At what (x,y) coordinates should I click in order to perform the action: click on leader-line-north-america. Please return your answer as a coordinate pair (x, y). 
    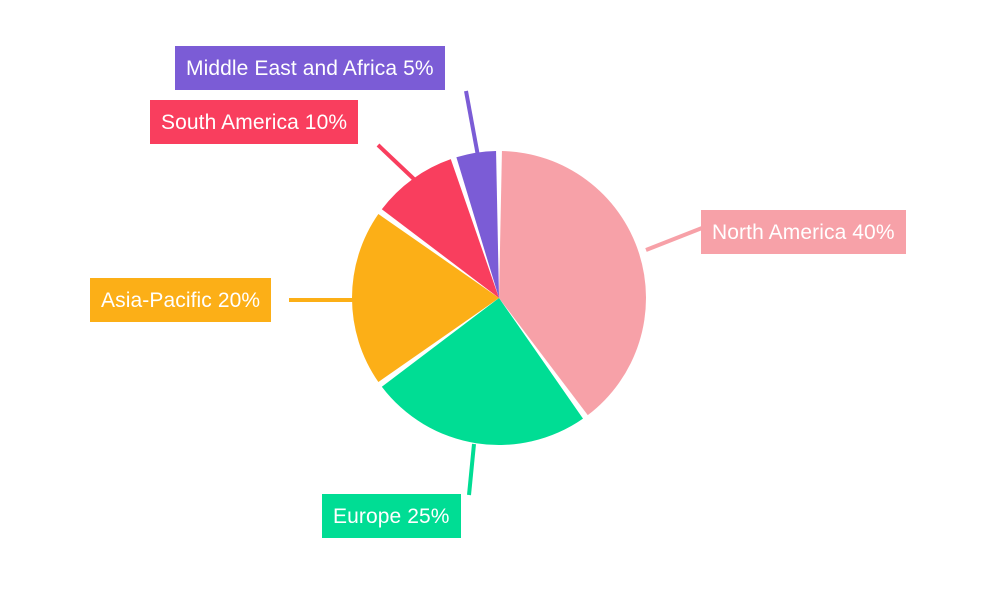
    Looking at the image, I should click on (674, 239).